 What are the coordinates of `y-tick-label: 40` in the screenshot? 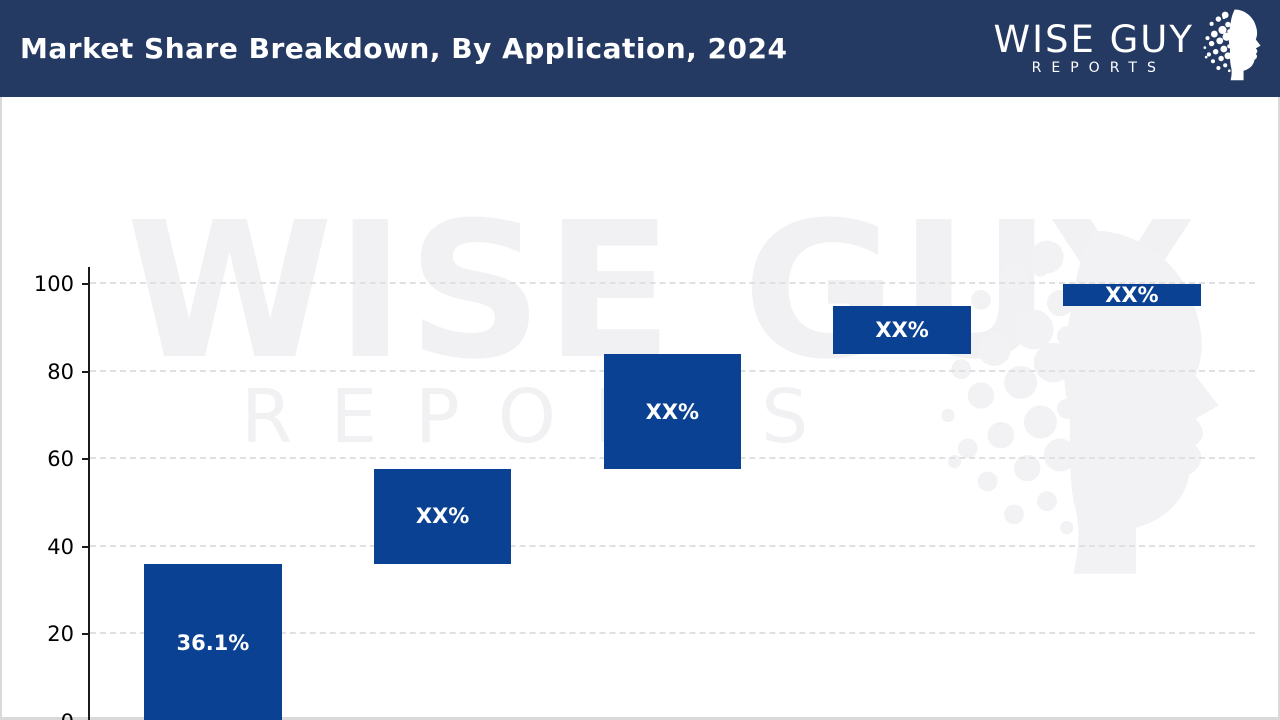 It's located at (60, 546).